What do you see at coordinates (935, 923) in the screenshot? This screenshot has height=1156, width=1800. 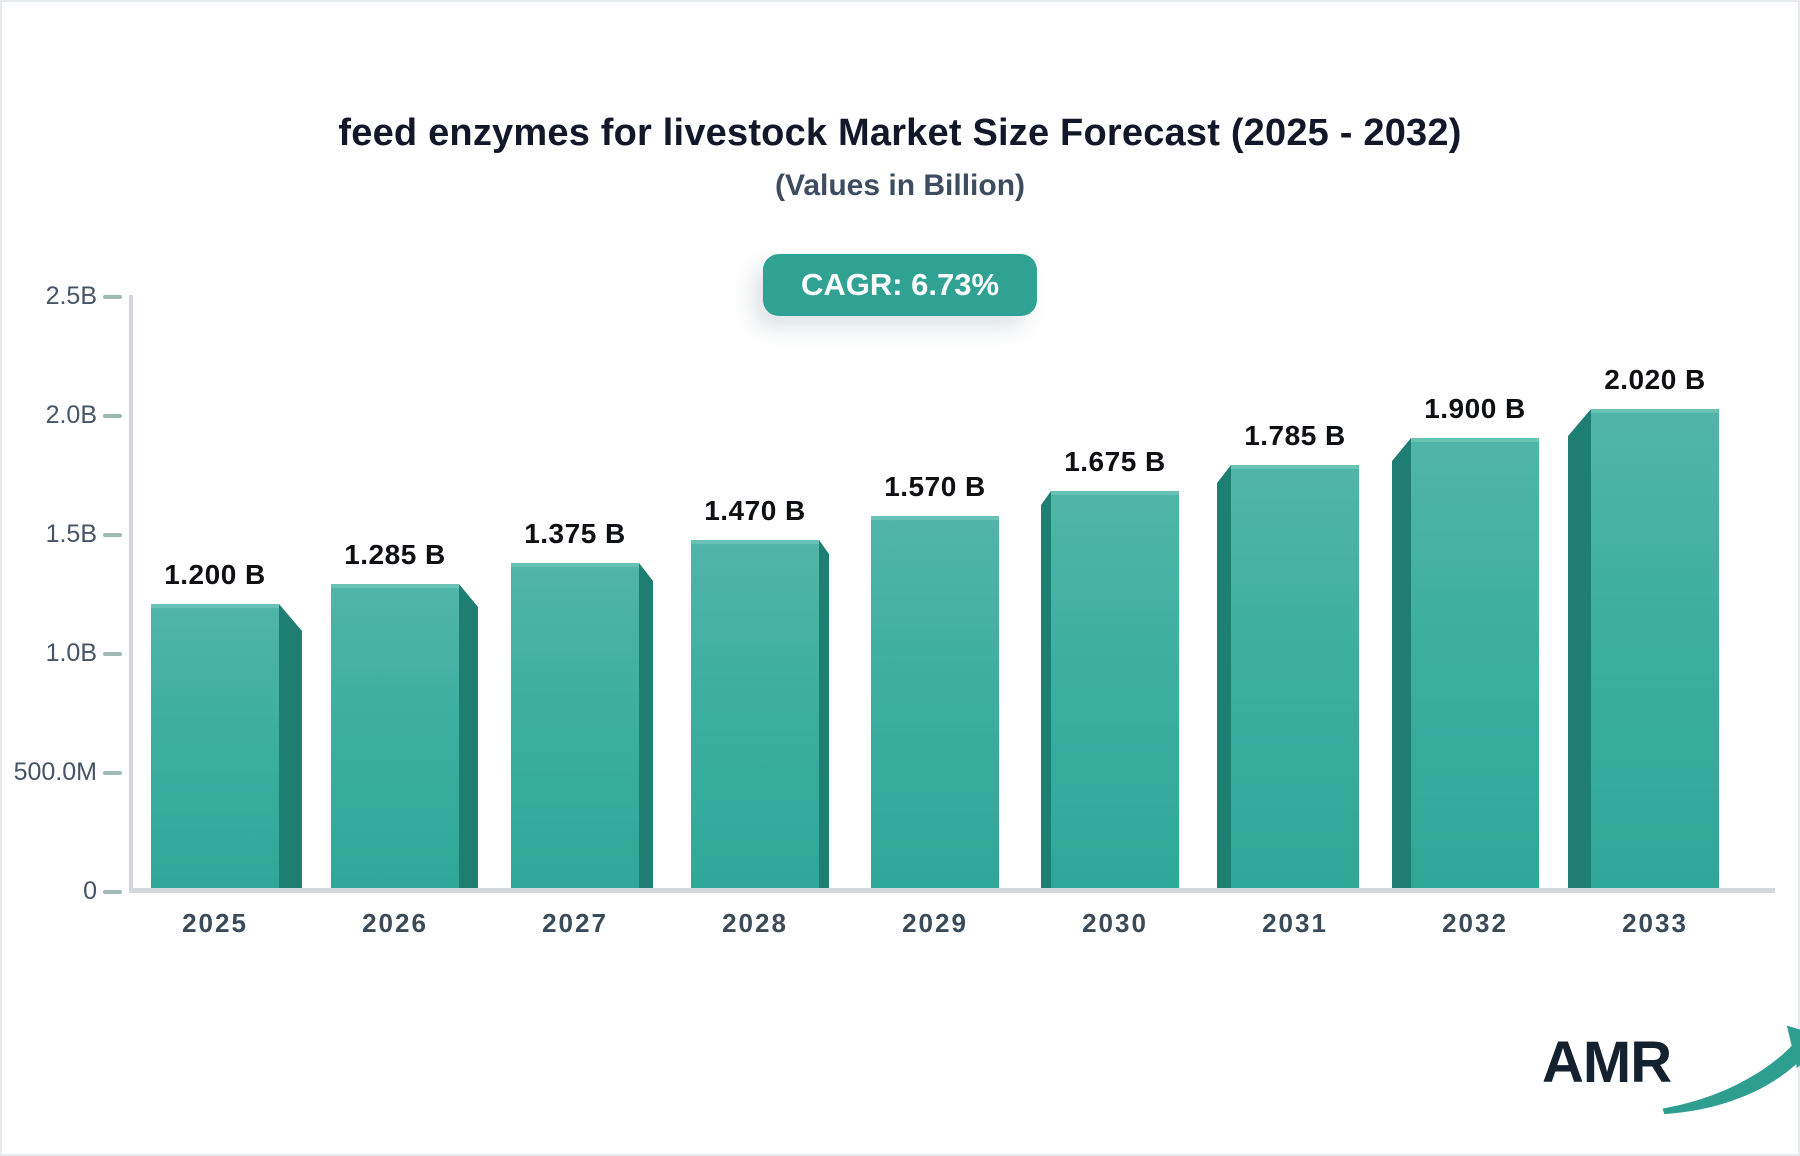 I see `x-tick-label: 2029` at bounding box center [935, 923].